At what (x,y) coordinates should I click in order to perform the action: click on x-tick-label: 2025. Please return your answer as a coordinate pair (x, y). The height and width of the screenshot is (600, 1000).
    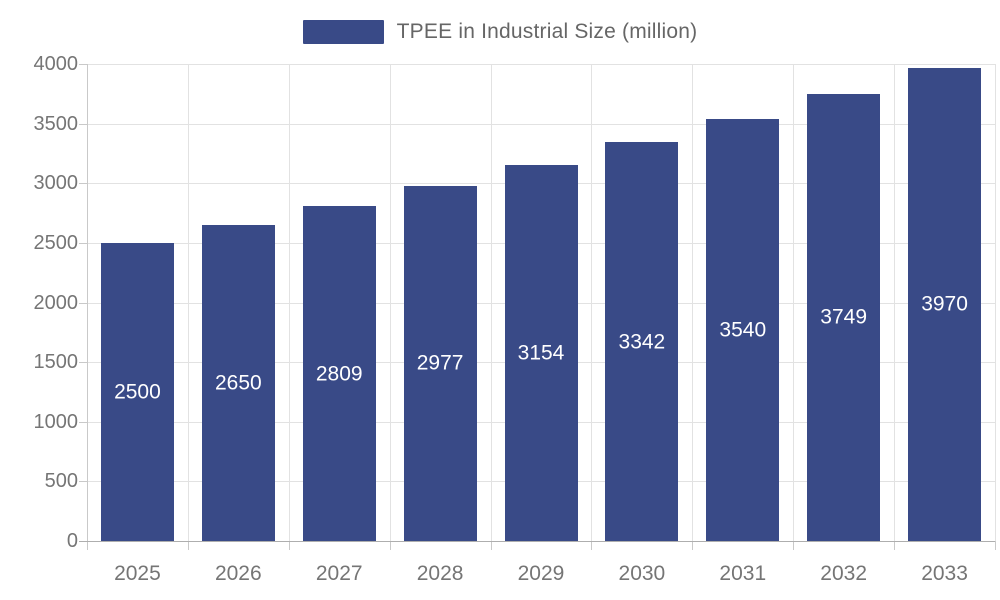
    Looking at the image, I should click on (137, 573).